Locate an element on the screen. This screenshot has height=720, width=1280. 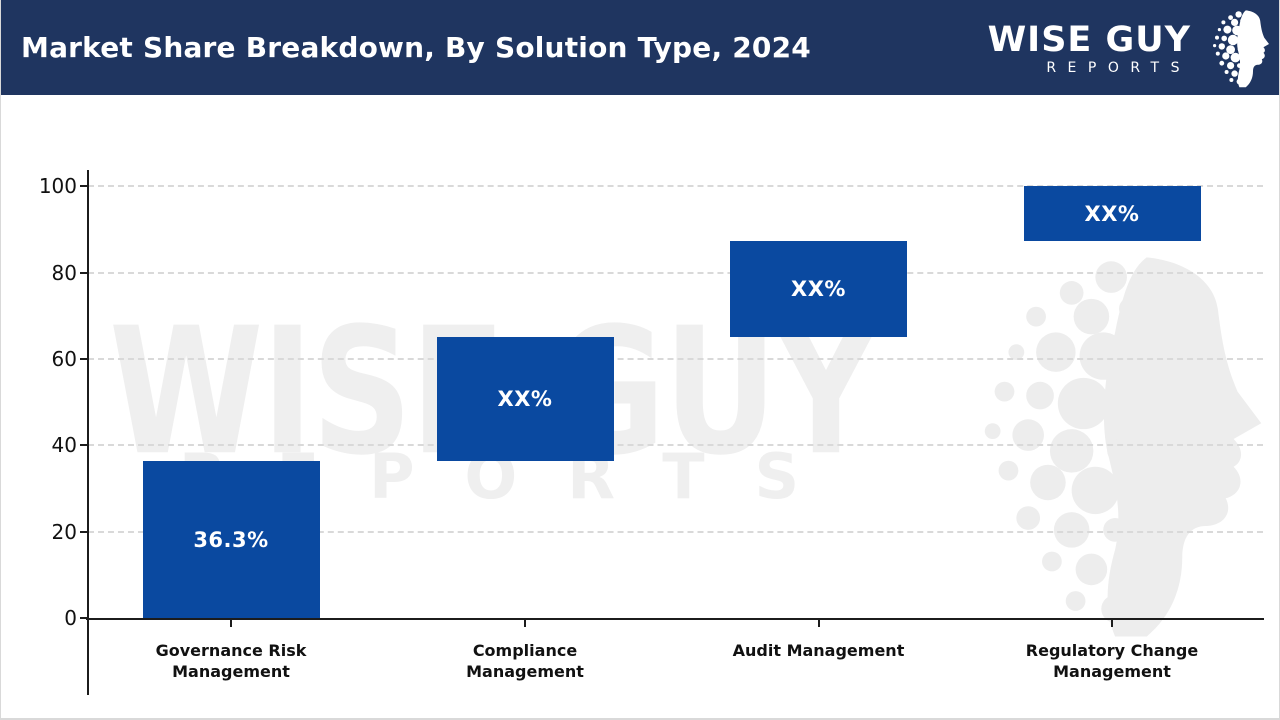
y-tick-label: 100 is located at coordinates (57, 186).